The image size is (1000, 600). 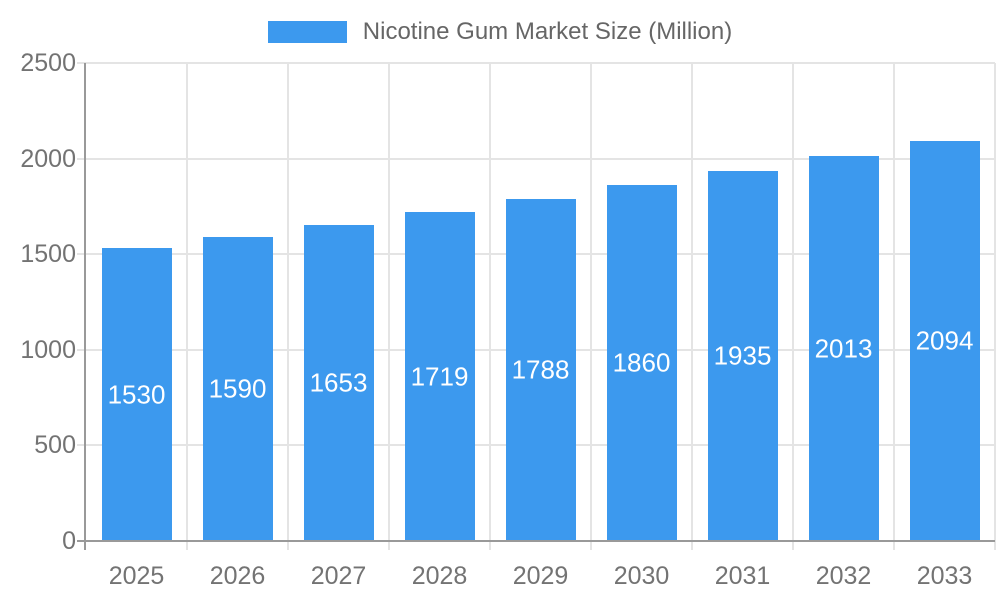 I want to click on bar-value-label: 1860, so click(x=641, y=362).